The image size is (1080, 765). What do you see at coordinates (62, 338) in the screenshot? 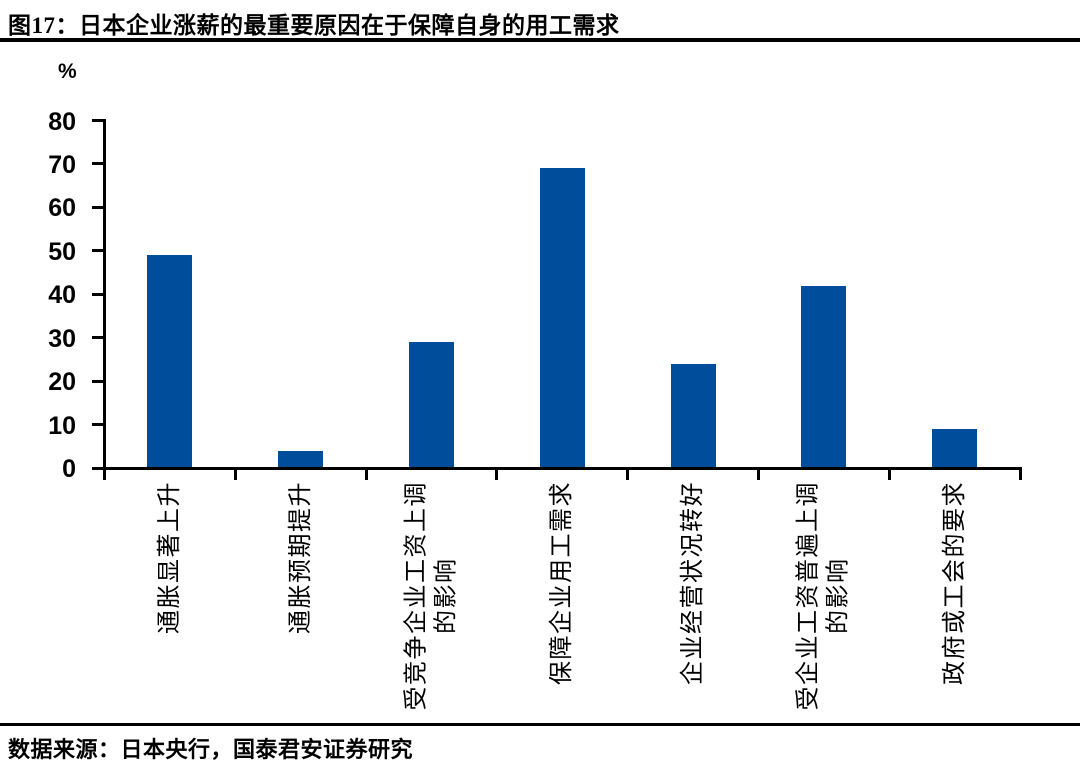
I see `y-tick-label: 30` at bounding box center [62, 338].